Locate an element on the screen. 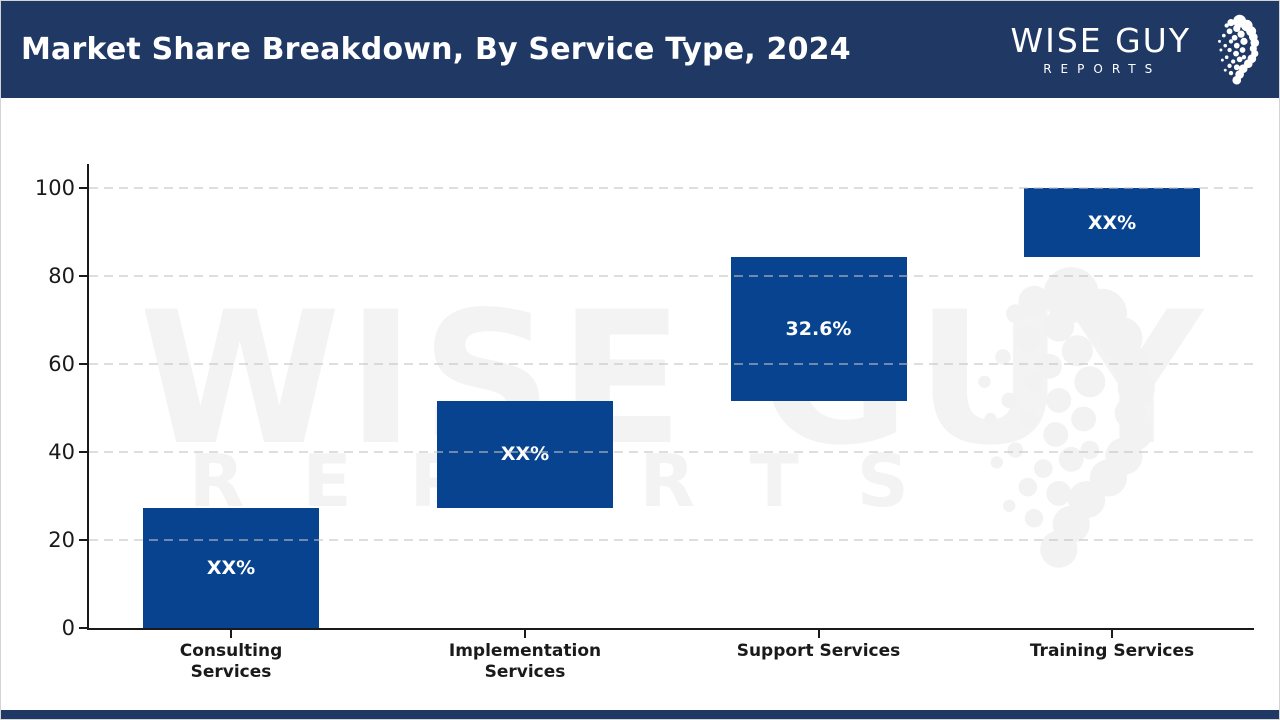 The width and height of the screenshot is (1280, 720). brand-name-label: WISE GUY is located at coordinates (1100, 40).